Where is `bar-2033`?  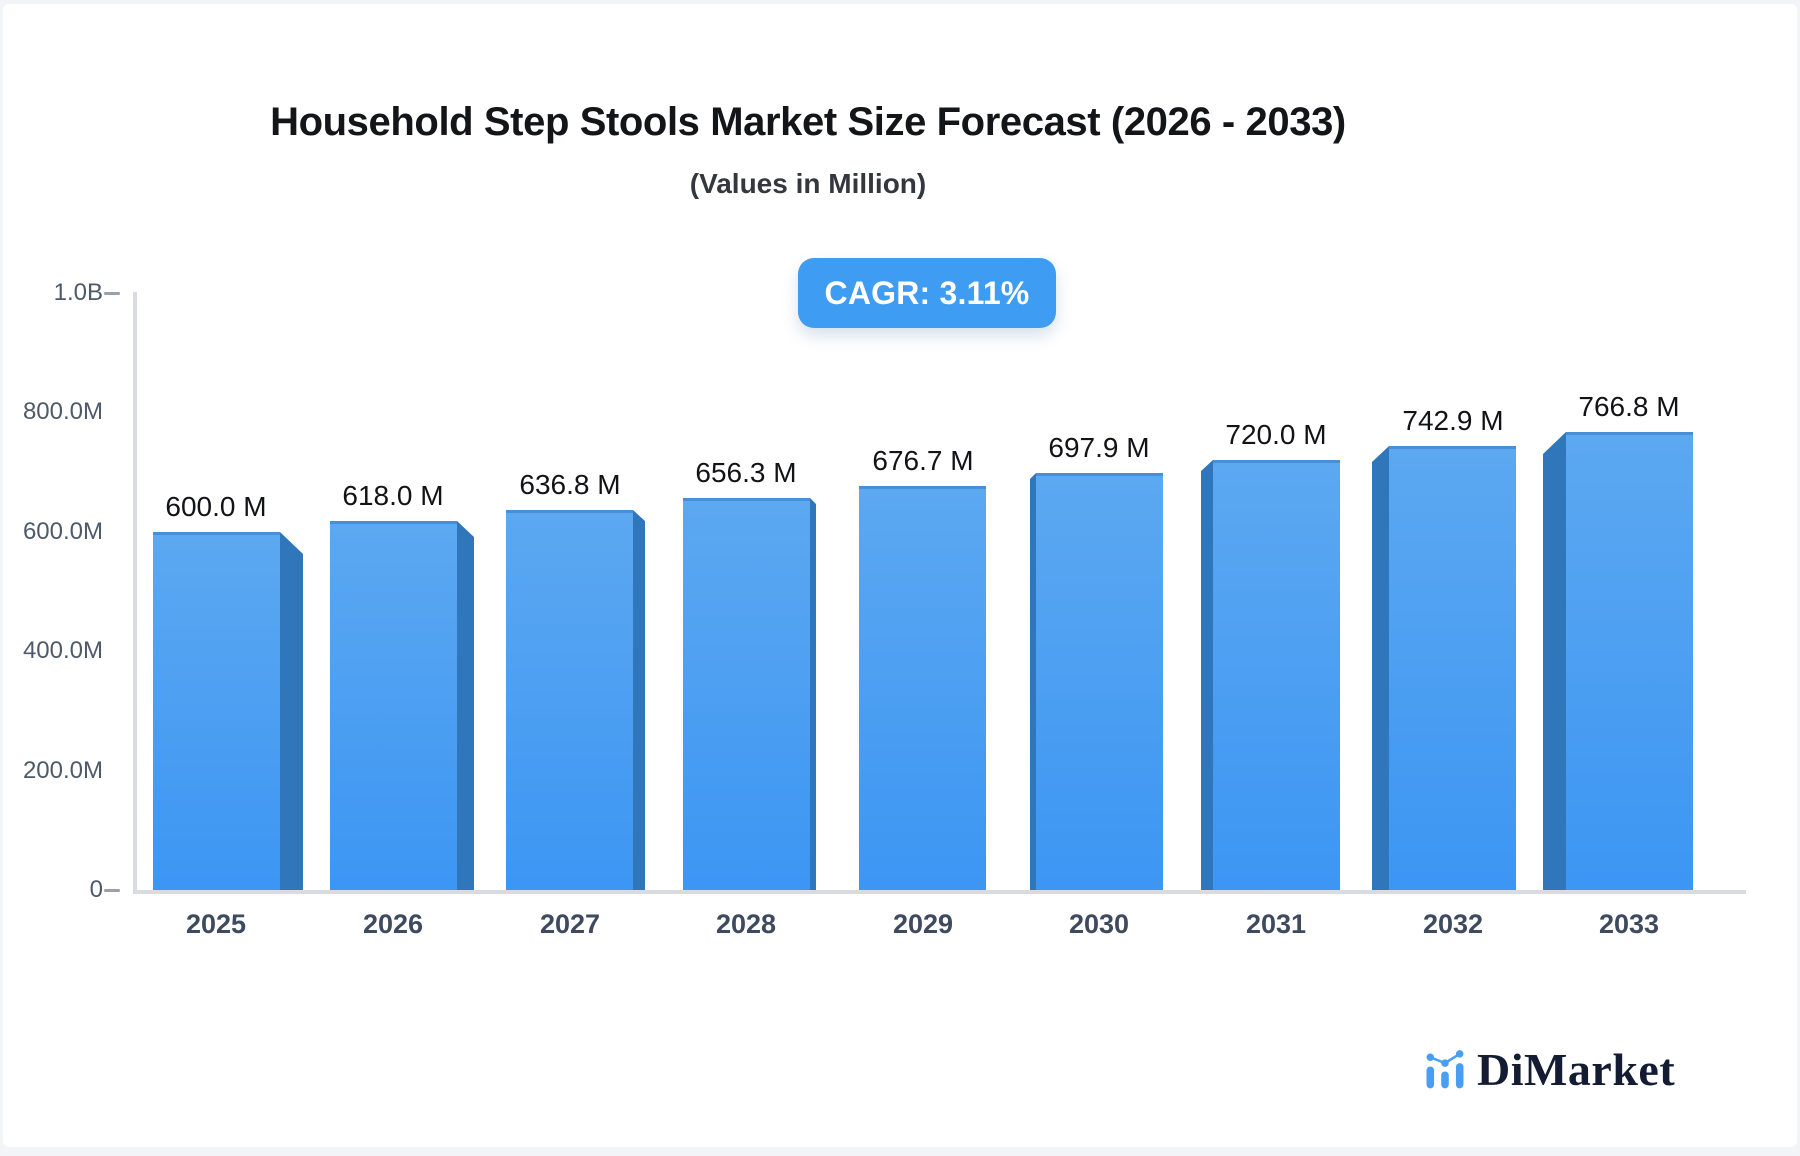
bar-2033 is located at coordinates (1629, 661).